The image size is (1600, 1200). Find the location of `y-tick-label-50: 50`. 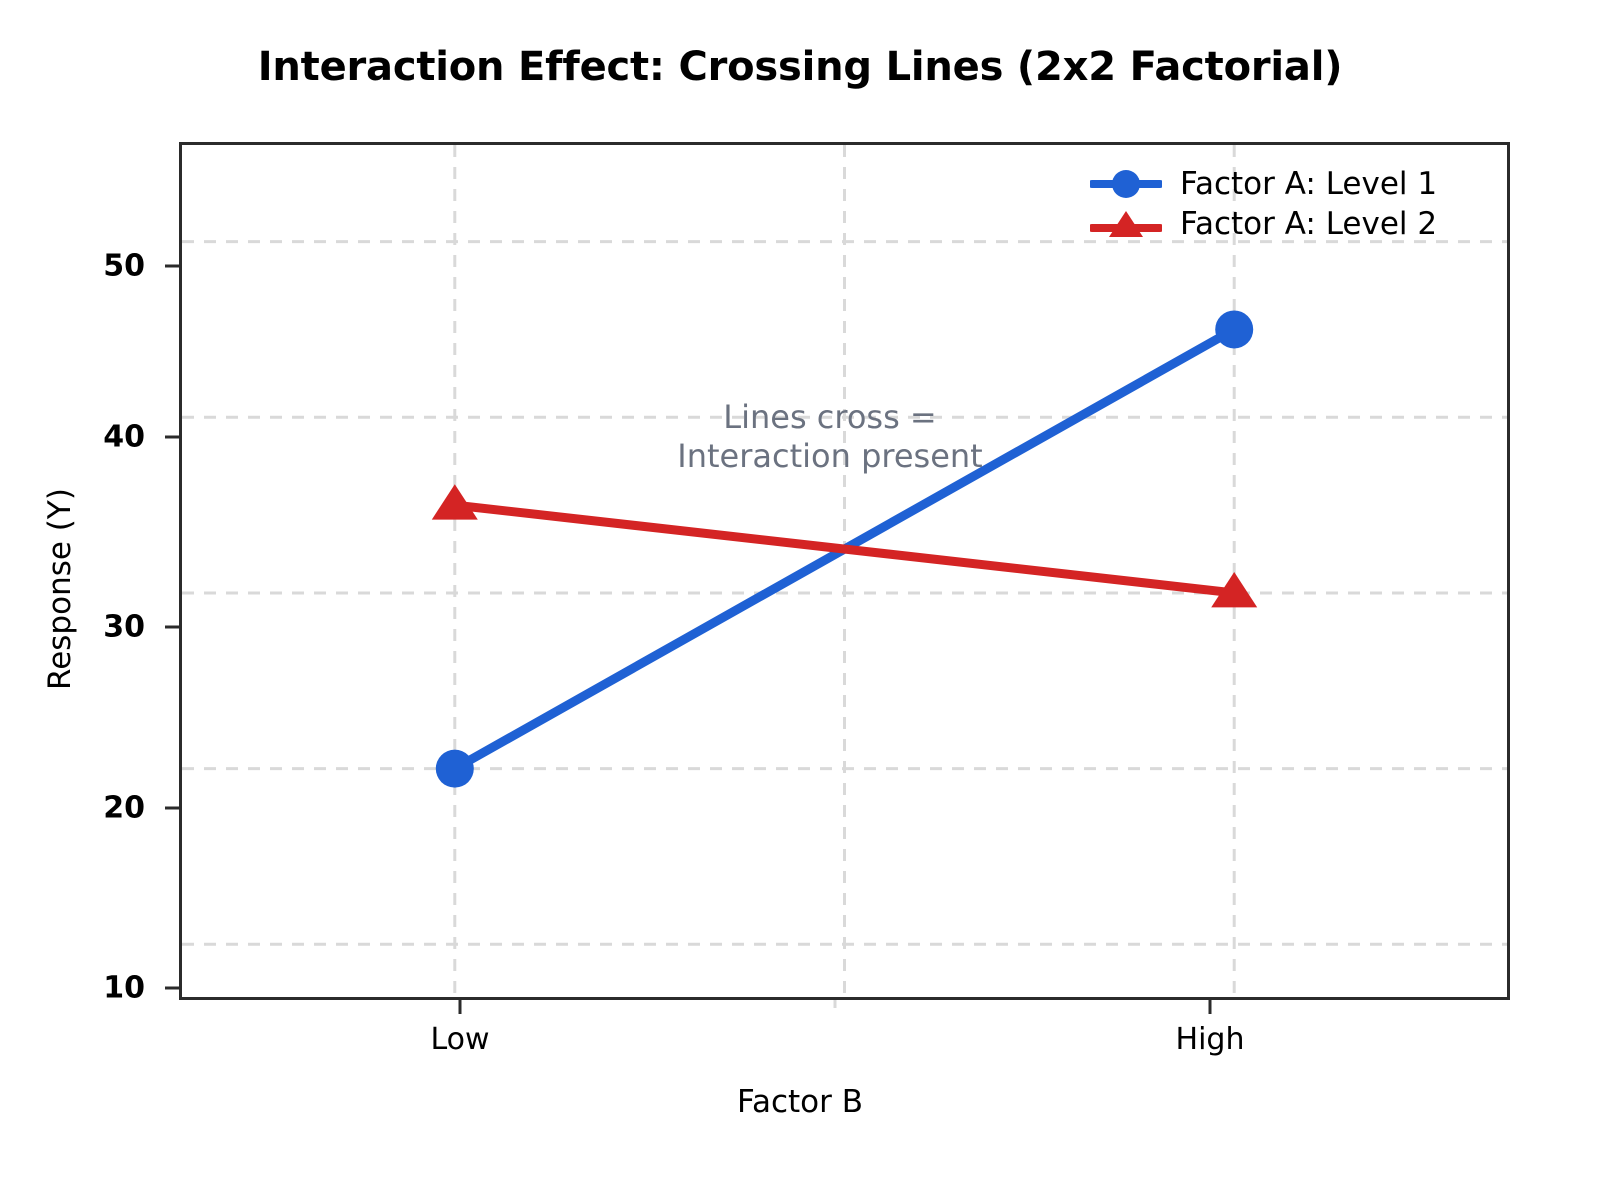

y-tick-label-50: 50 is located at coordinates (124, 266).